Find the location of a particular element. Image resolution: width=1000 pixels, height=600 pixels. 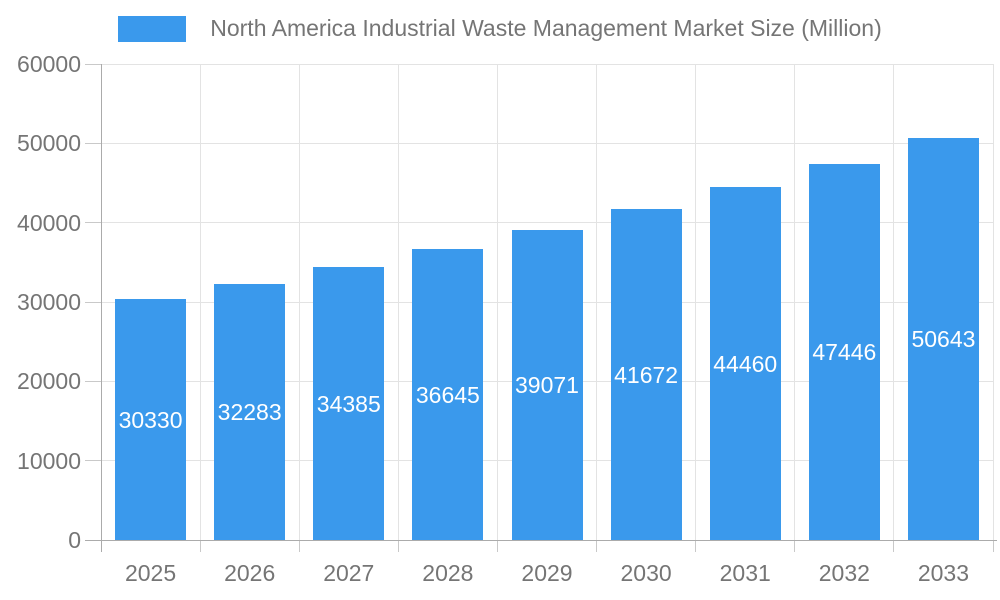

x-axis-label: 2032 is located at coordinates (844, 573).